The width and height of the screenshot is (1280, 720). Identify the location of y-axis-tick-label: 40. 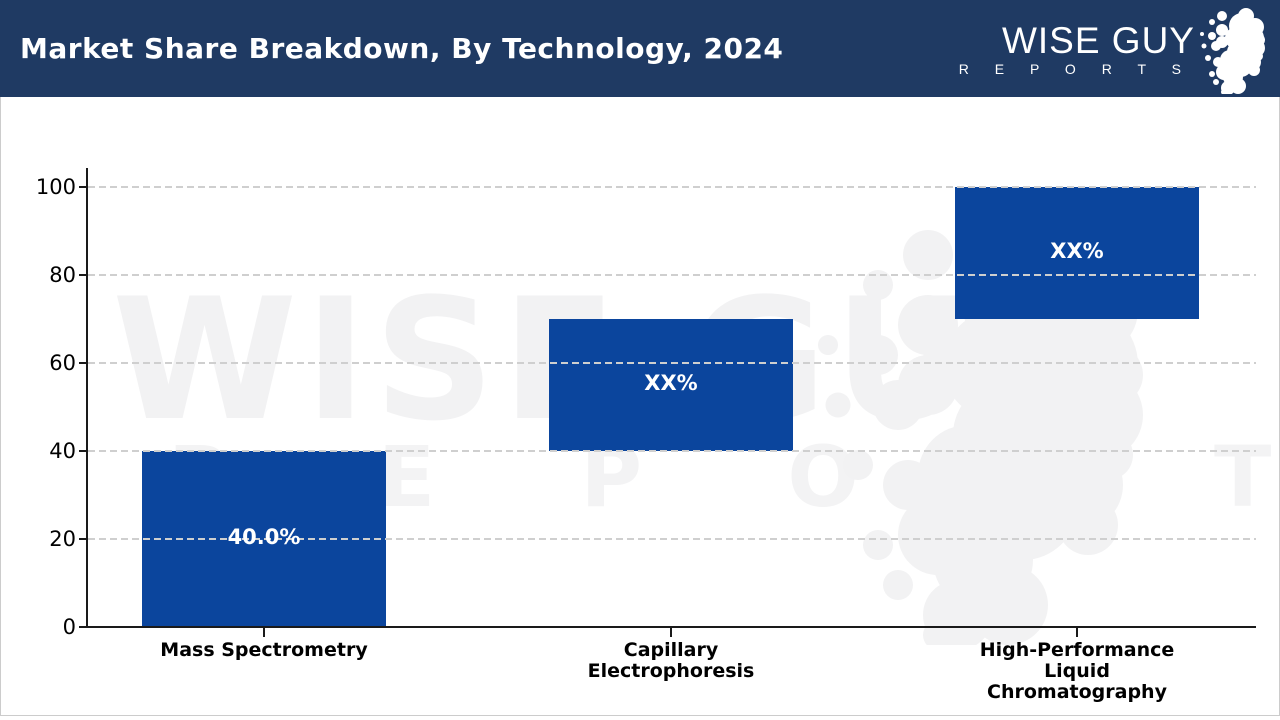
(62, 451).